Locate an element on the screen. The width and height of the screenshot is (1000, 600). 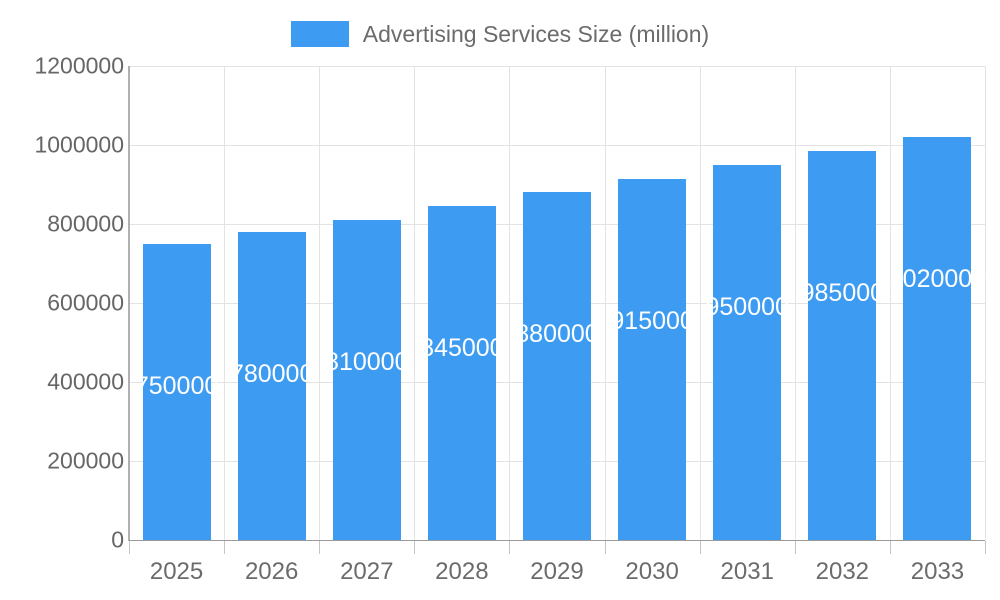
y-axis-tick-label: 1200000 is located at coordinates (79, 65).